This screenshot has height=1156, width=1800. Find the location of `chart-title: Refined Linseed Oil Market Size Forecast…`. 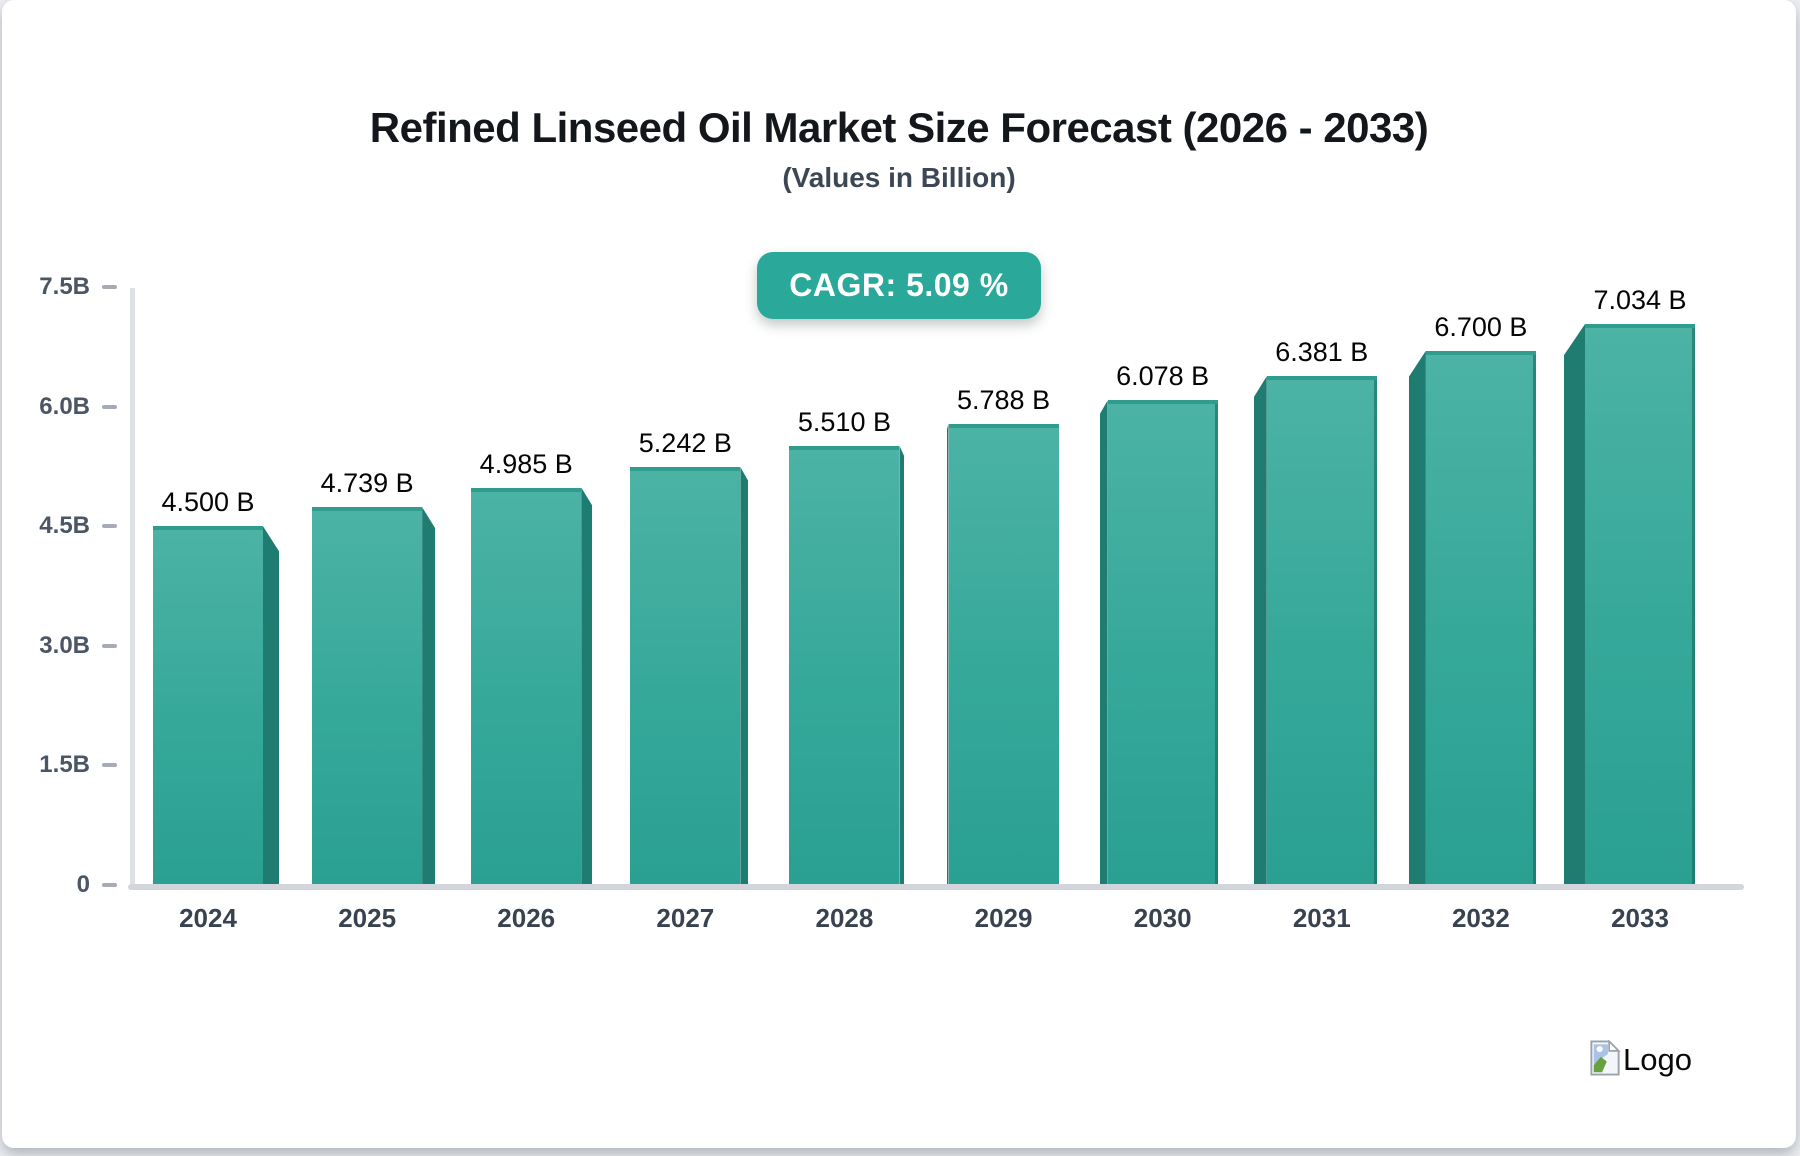

chart-title: Refined Linseed Oil Market Size Forecast… is located at coordinates (899, 127).